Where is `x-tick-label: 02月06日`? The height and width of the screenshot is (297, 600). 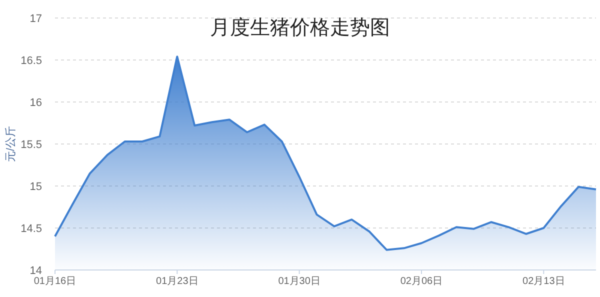 x-tick-label: 02月06日 is located at coordinates (421, 281).